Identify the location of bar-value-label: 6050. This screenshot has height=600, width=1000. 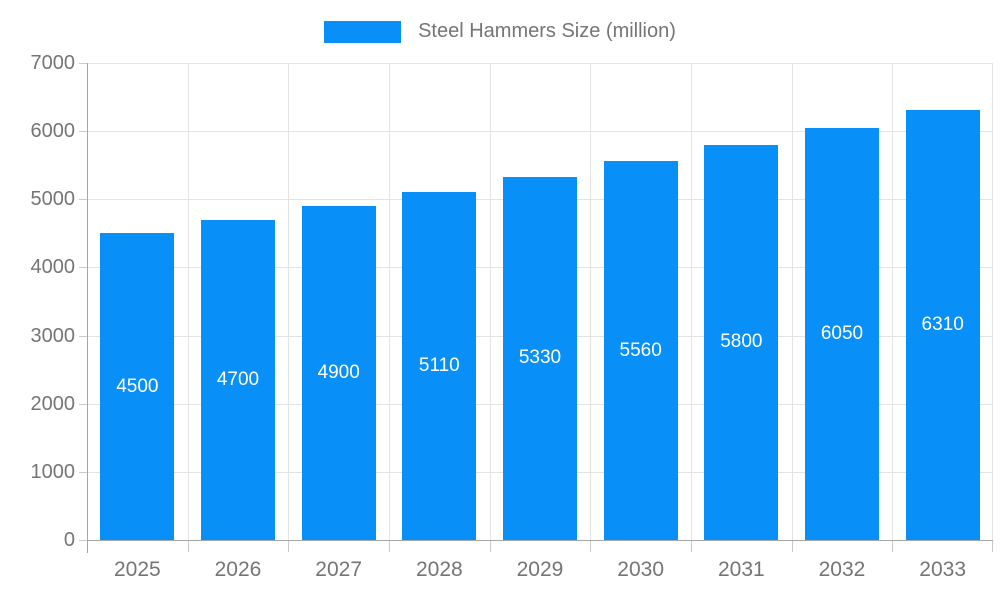
(842, 333).